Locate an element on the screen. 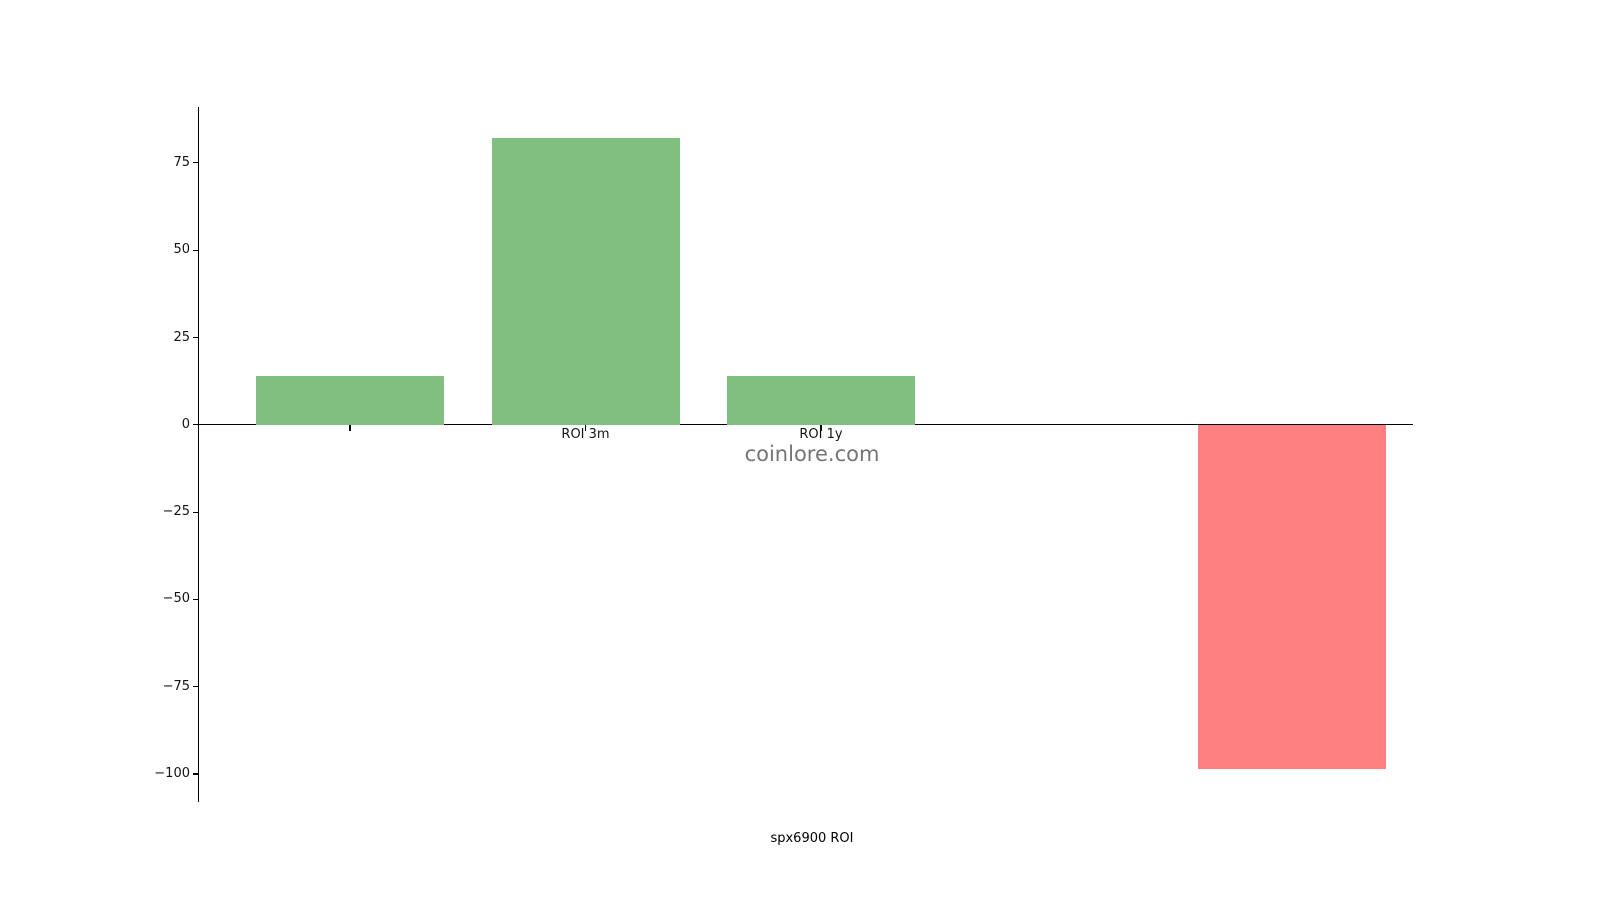  watermark: coinlore.com is located at coordinates (812, 453).